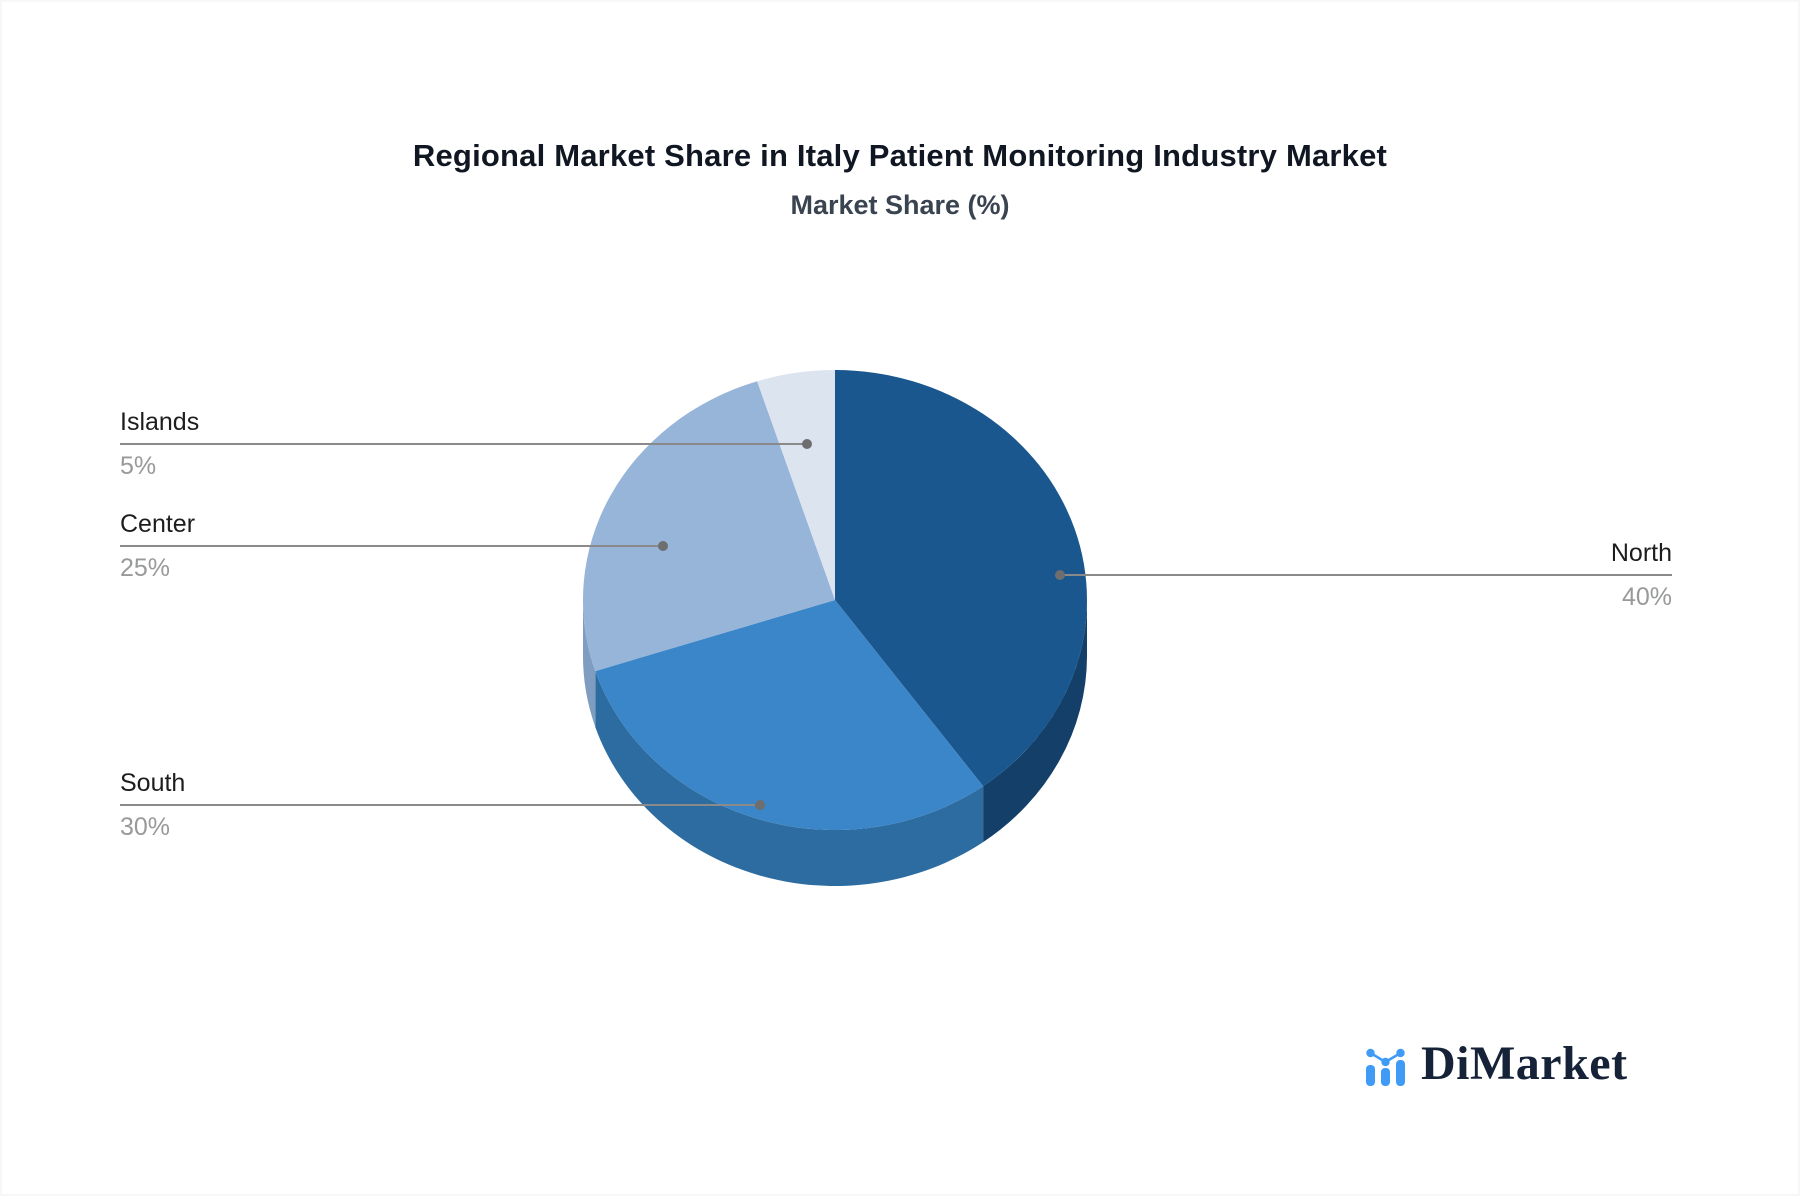  What do you see at coordinates (589, 664) in the screenshot?
I see `pie-slice-side-center` at bounding box center [589, 664].